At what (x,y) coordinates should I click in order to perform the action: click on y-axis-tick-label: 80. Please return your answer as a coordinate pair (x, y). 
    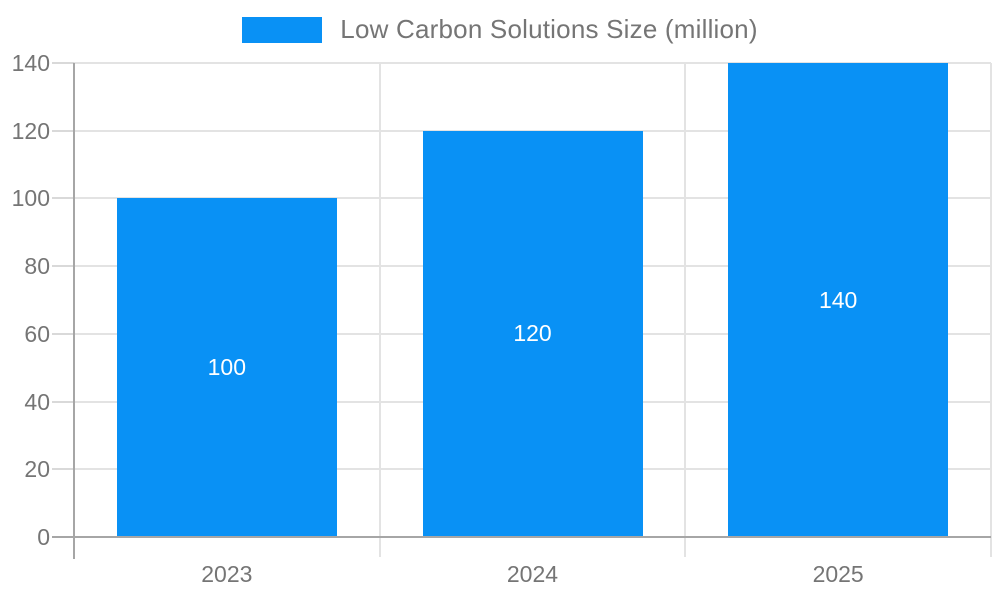
    Looking at the image, I should click on (37, 266).